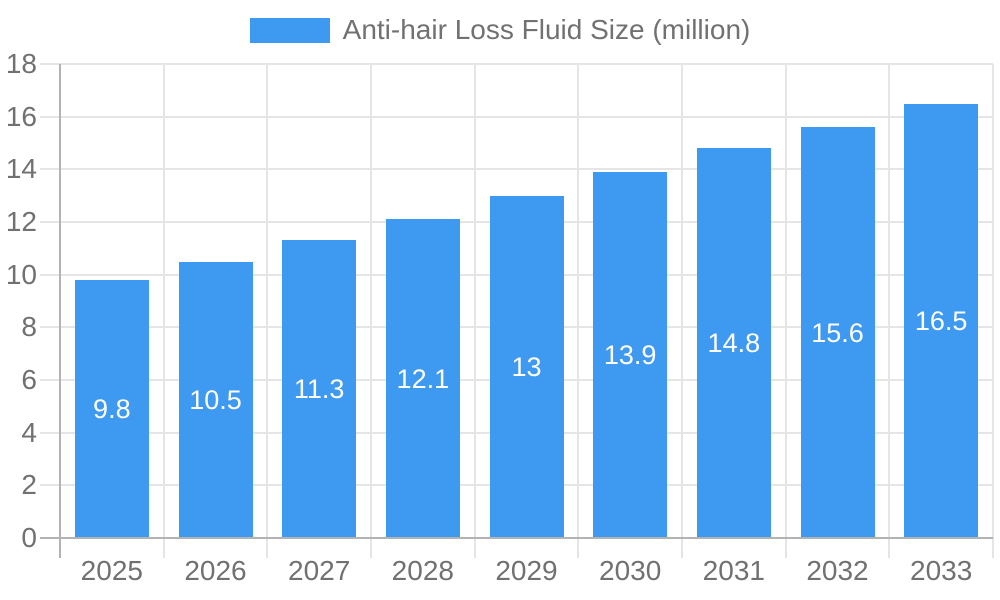 Image resolution: width=1000 pixels, height=600 pixels. I want to click on bar-value-label: 14.8, so click(734, 343).